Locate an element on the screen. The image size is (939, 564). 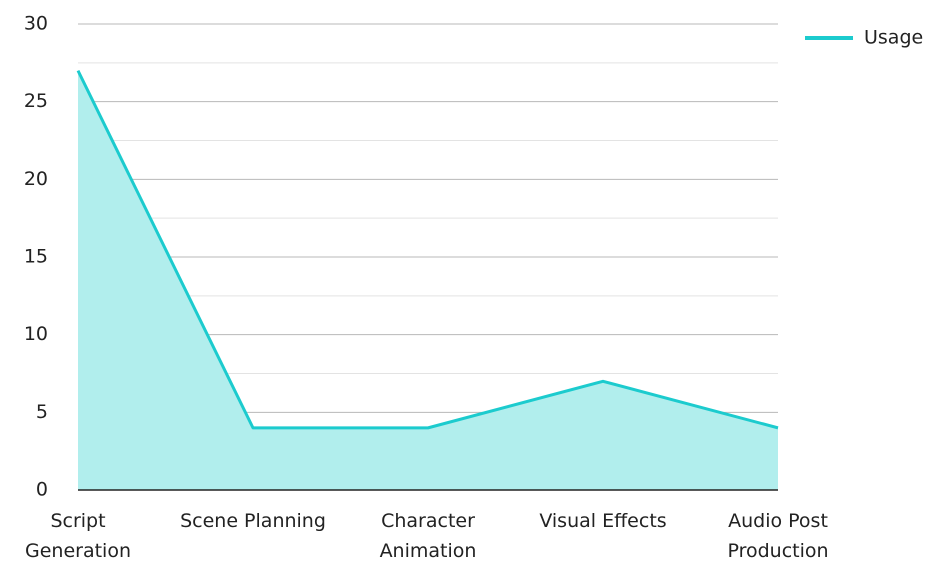
y-tick-label: 20 is located at coordinates (36, 179).